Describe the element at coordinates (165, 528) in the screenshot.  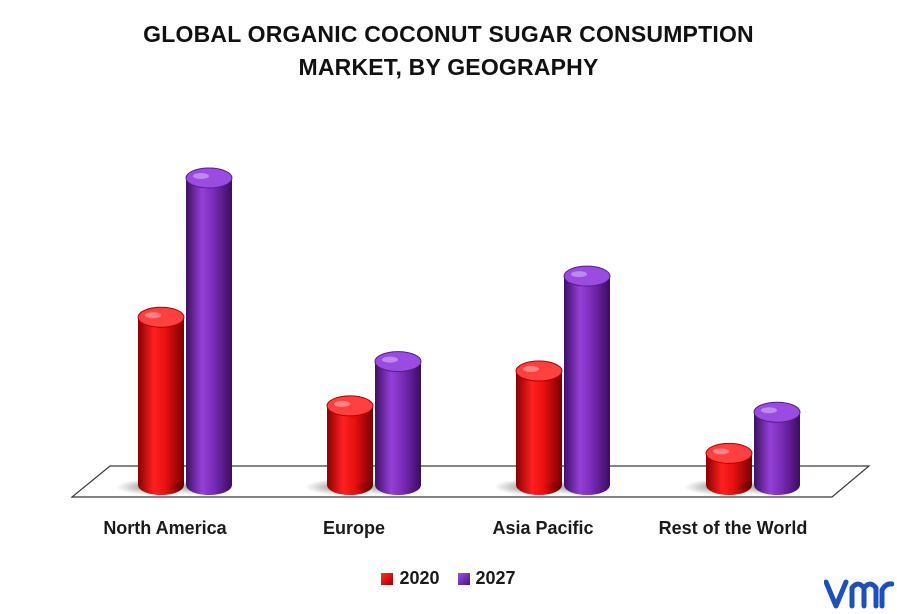
I see `category-label-north-america: North America` at that location.